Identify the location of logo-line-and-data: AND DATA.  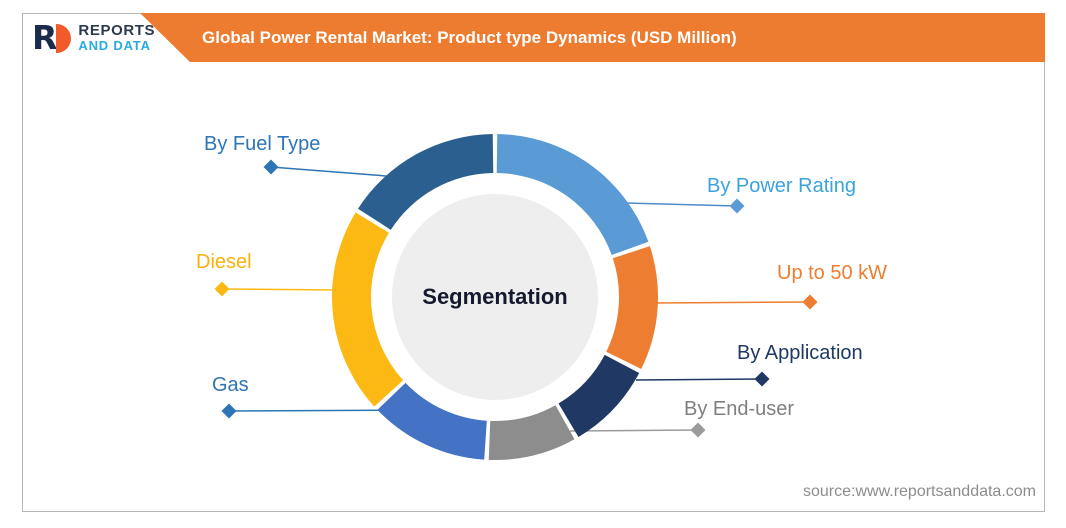
(114, 45).